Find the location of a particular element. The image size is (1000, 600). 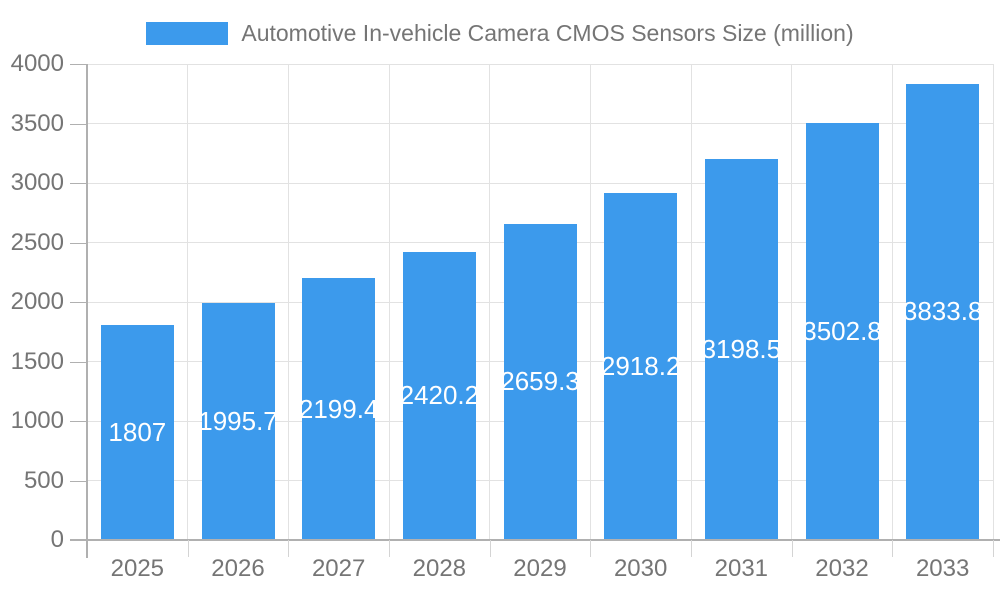

bar: 2659.3 is located at coordinates (540, 381).